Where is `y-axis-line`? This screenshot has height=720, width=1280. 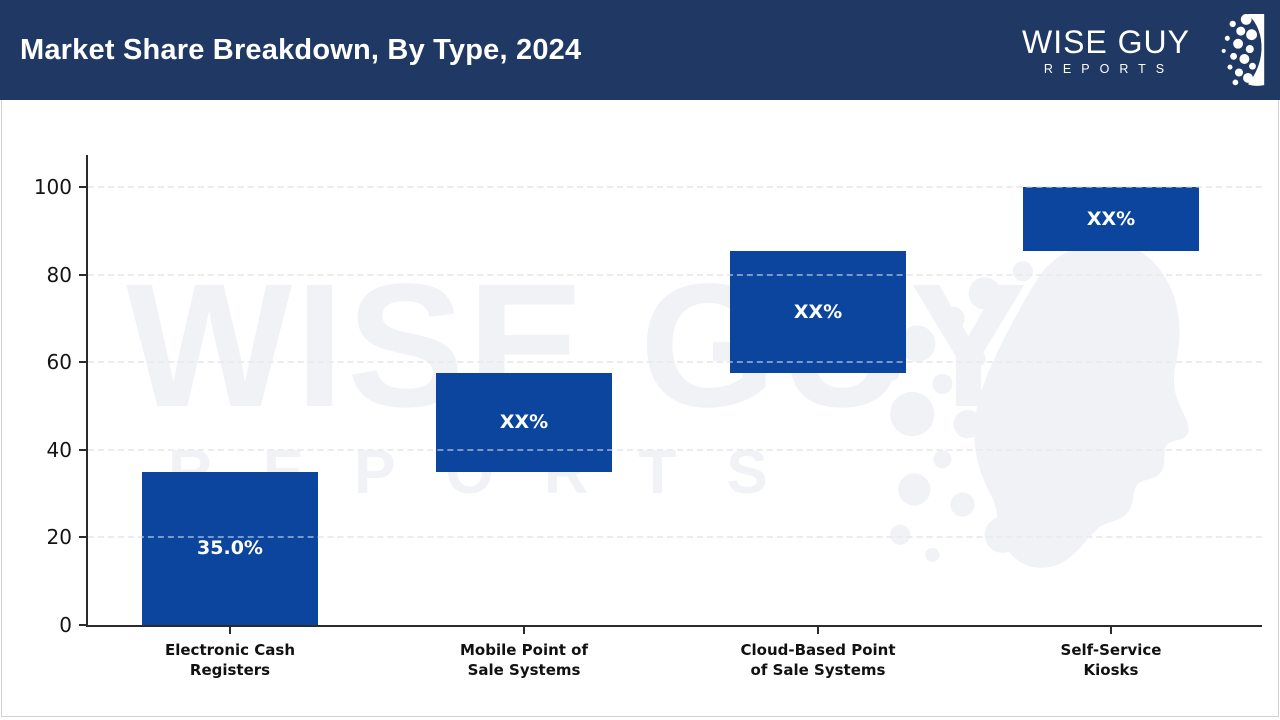
y-axis-line is located at coordinates (87, 391).